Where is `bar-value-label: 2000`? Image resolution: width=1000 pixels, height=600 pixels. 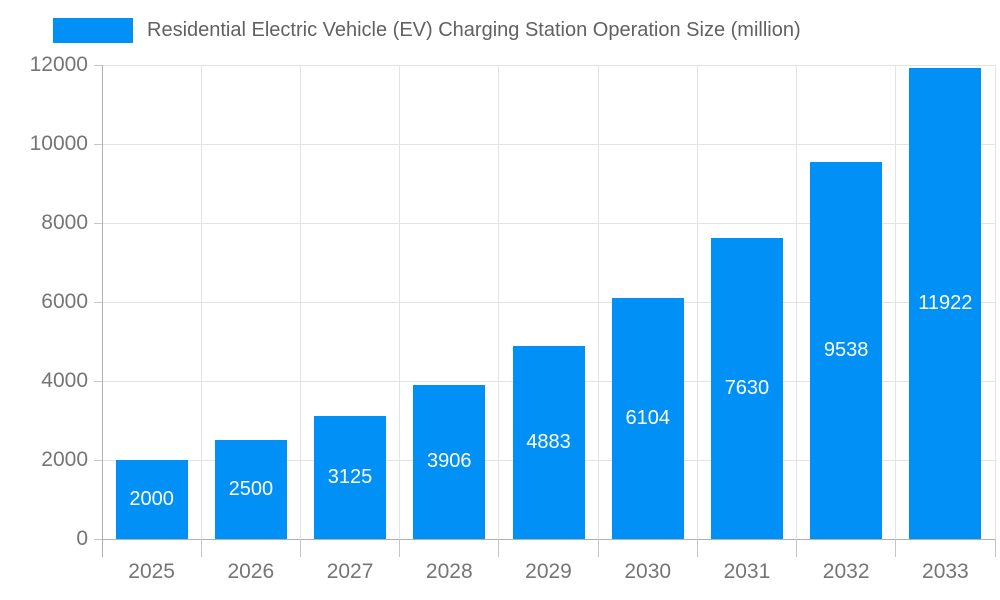 bar-value-label: 2000 is located at coordinates (151, 499).